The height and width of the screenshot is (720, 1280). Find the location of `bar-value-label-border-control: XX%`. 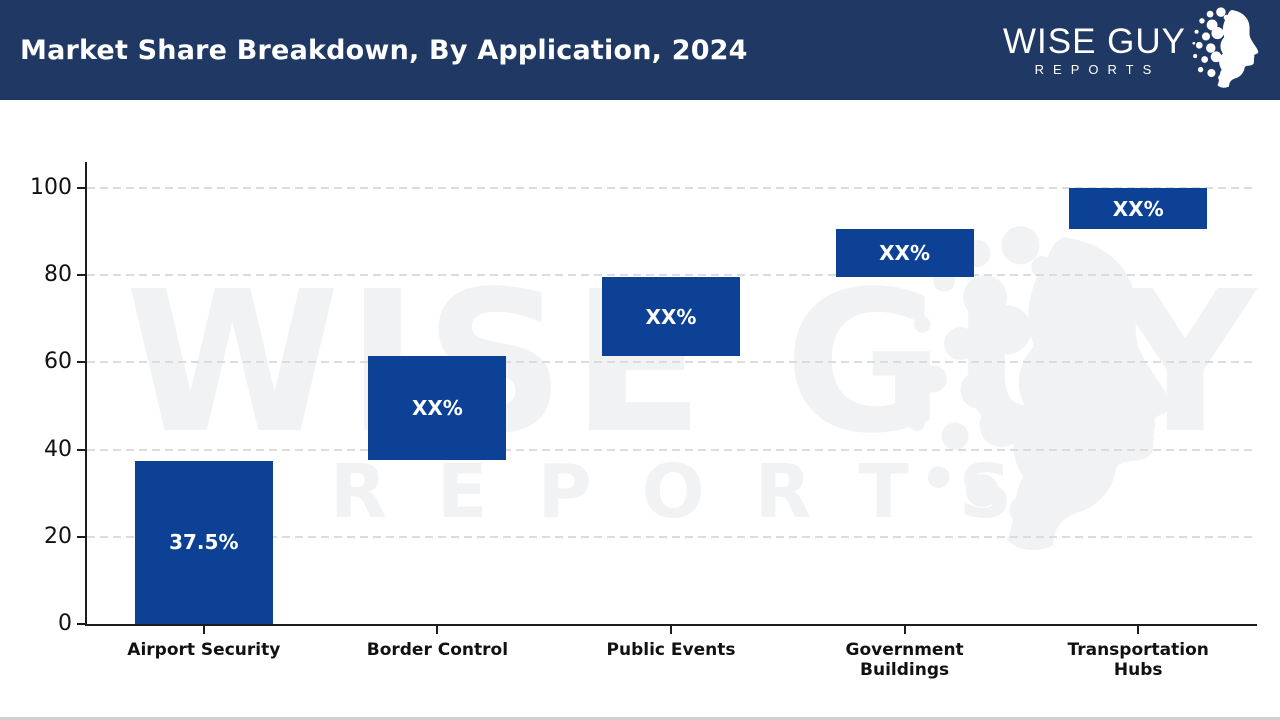

bar-value-label-border-control: XX% is located at coordinates (437, 408).